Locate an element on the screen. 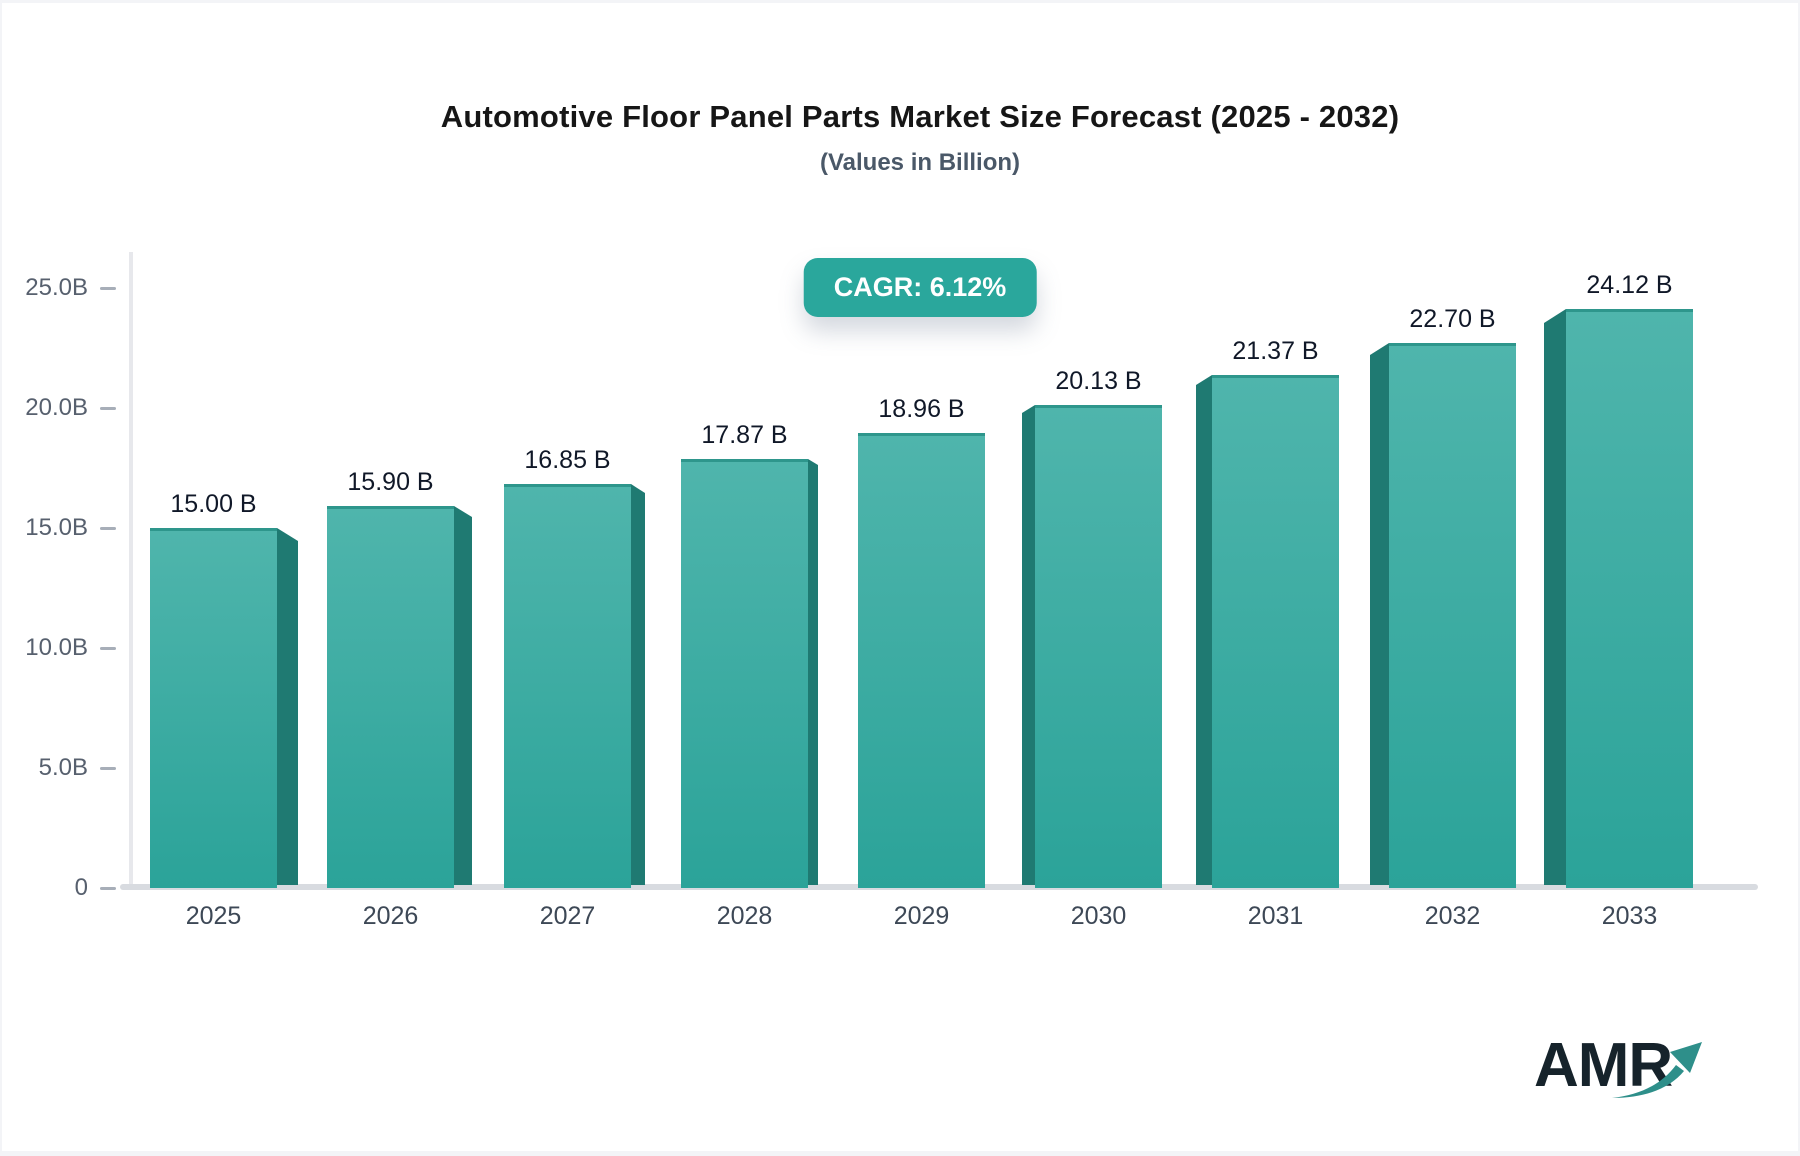  y-tick-label: 5.0B is located at coordinates (63, 767).